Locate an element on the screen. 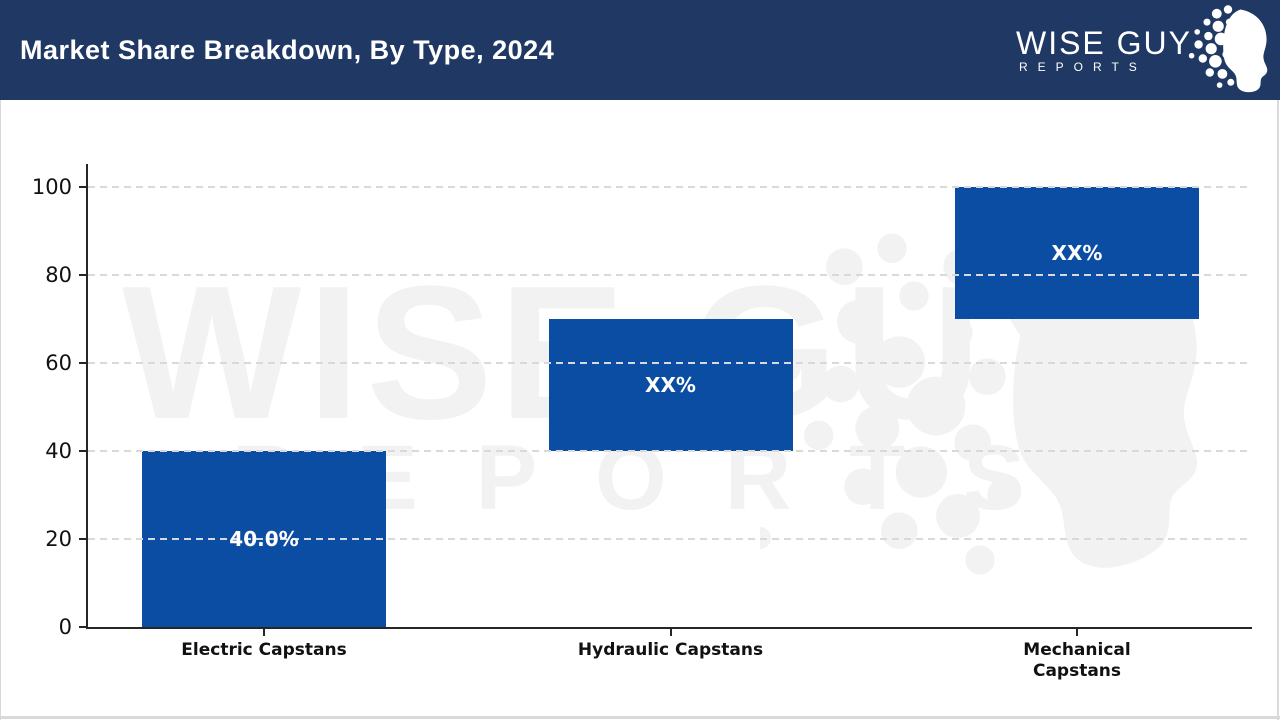  x-category-label-2: Mechanical Capstans is located at coordinates (1077, 660).